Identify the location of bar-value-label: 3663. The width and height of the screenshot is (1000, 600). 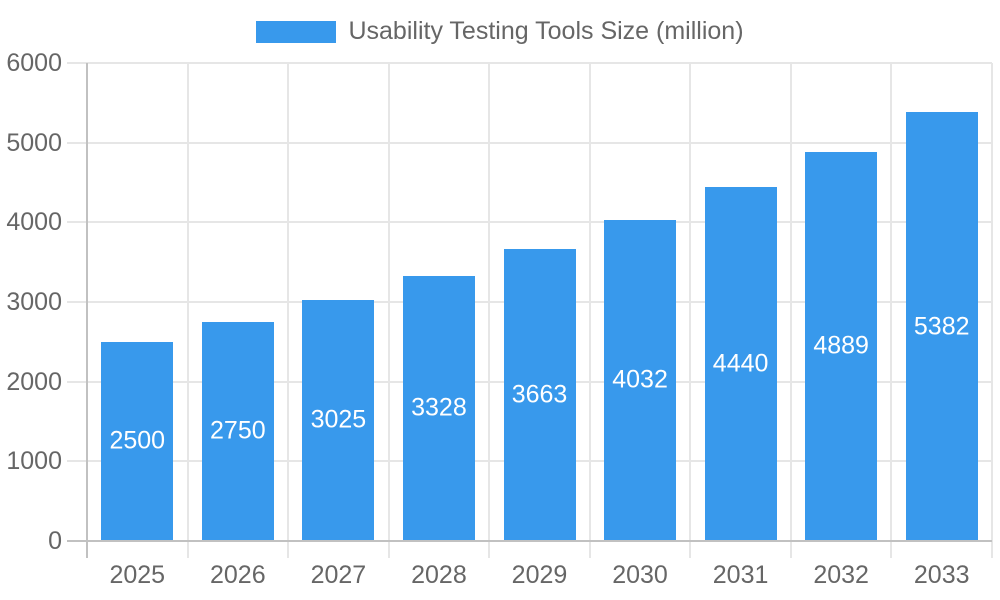
(539, 394).